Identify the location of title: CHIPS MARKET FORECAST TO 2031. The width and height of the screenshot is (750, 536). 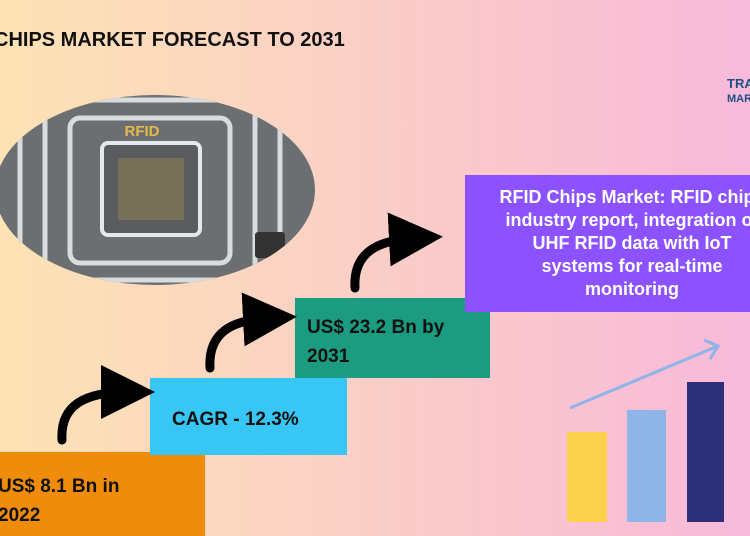
(172, 40).